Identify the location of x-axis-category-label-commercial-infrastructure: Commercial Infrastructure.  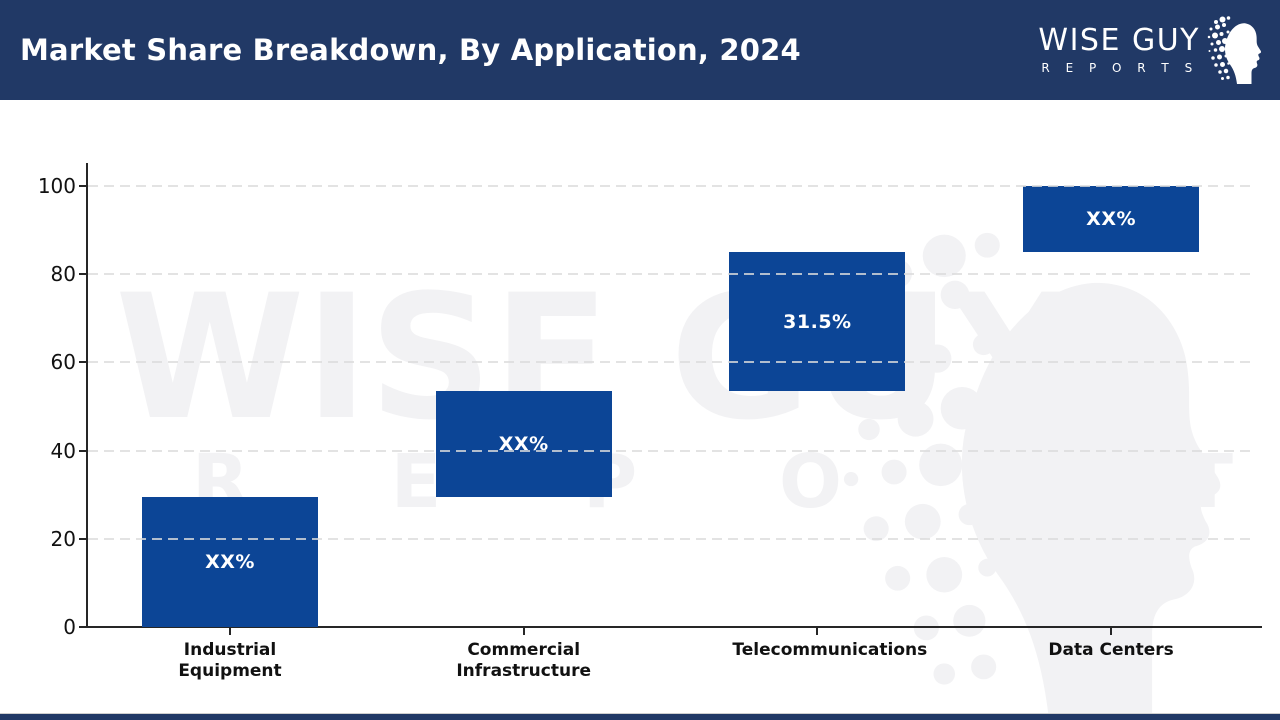
(523, 660).